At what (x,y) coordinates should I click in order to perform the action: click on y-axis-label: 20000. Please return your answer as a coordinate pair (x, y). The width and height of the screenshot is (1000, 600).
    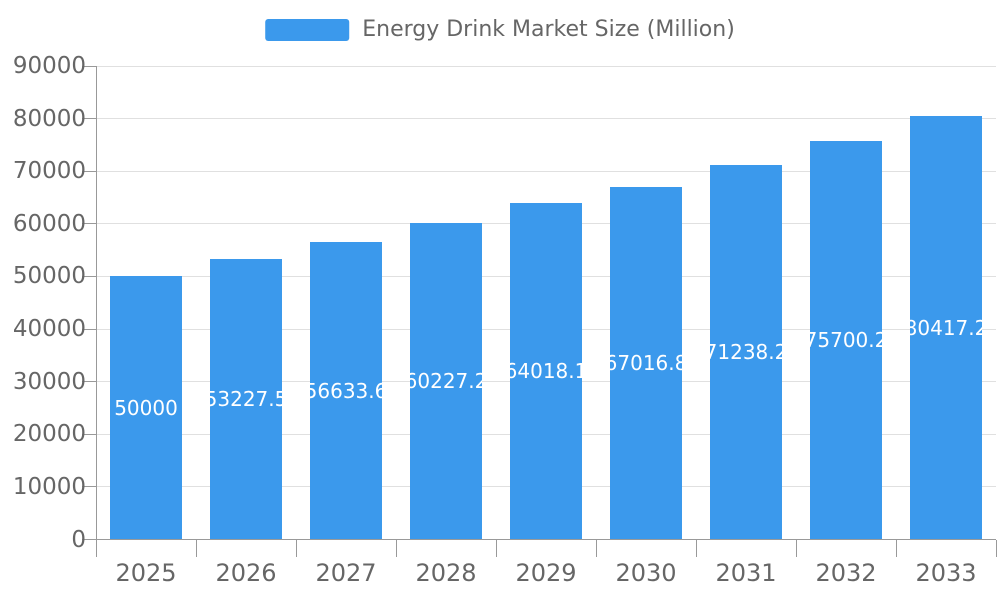
    Looking at the image, I should click on (49, 434).